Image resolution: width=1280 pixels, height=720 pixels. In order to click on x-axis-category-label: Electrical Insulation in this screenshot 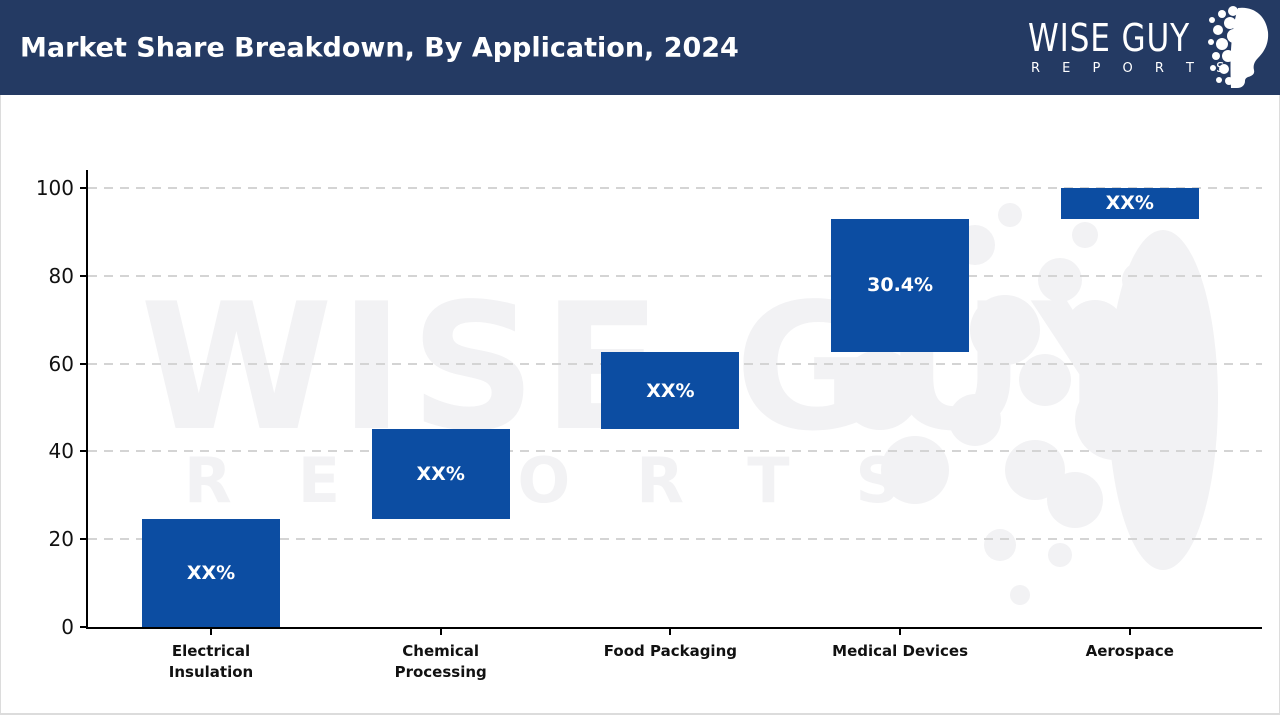, I will do `click(211, 661)`.